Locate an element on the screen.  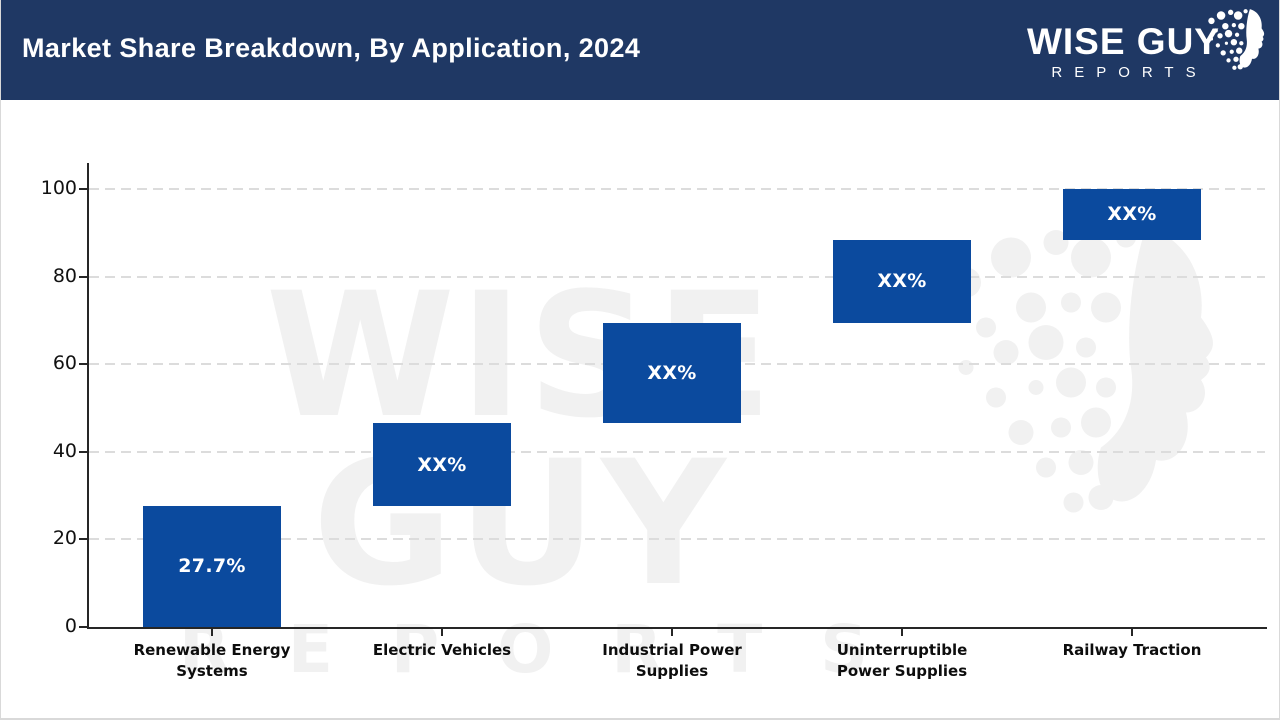
bar-2: XX% is located at coordinates (442, 464).